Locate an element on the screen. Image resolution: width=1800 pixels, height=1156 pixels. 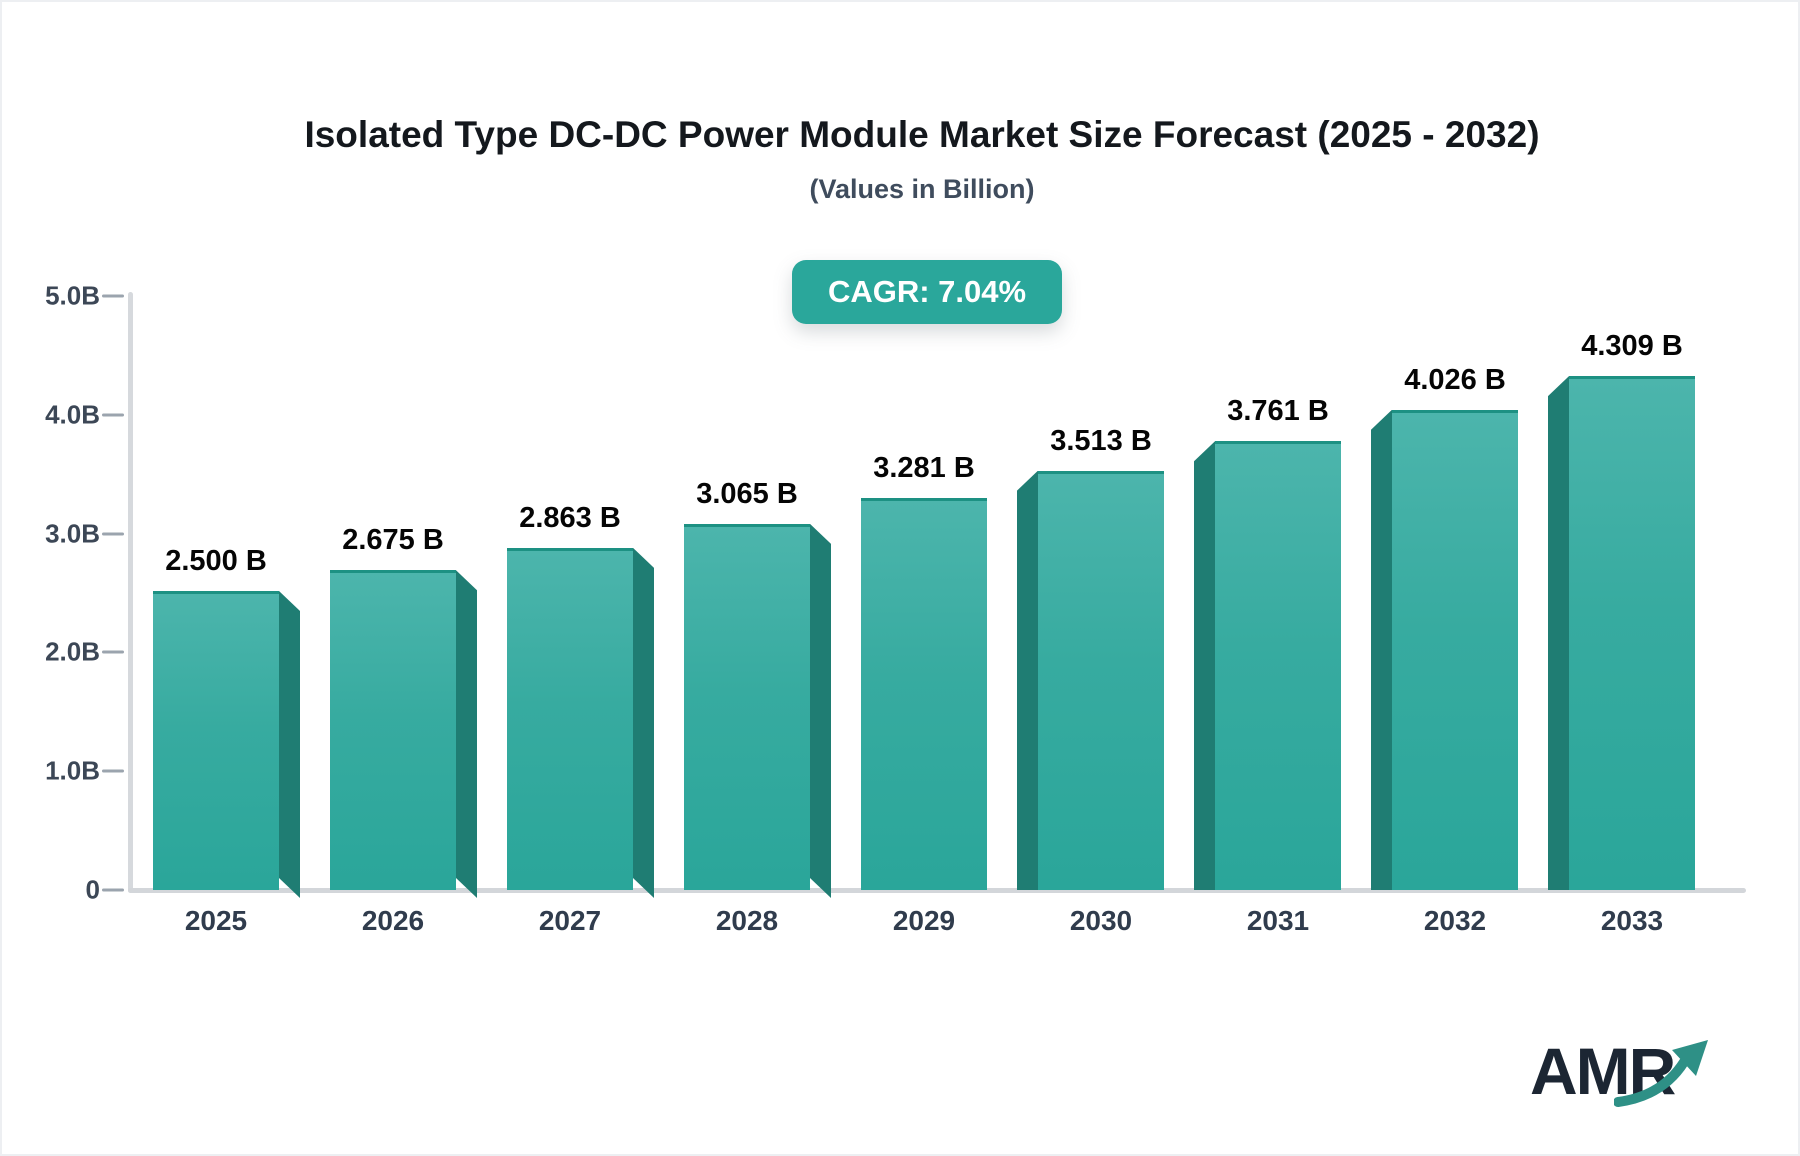
bar-value-label: 3.065 B is located at coordinates (747, 493).